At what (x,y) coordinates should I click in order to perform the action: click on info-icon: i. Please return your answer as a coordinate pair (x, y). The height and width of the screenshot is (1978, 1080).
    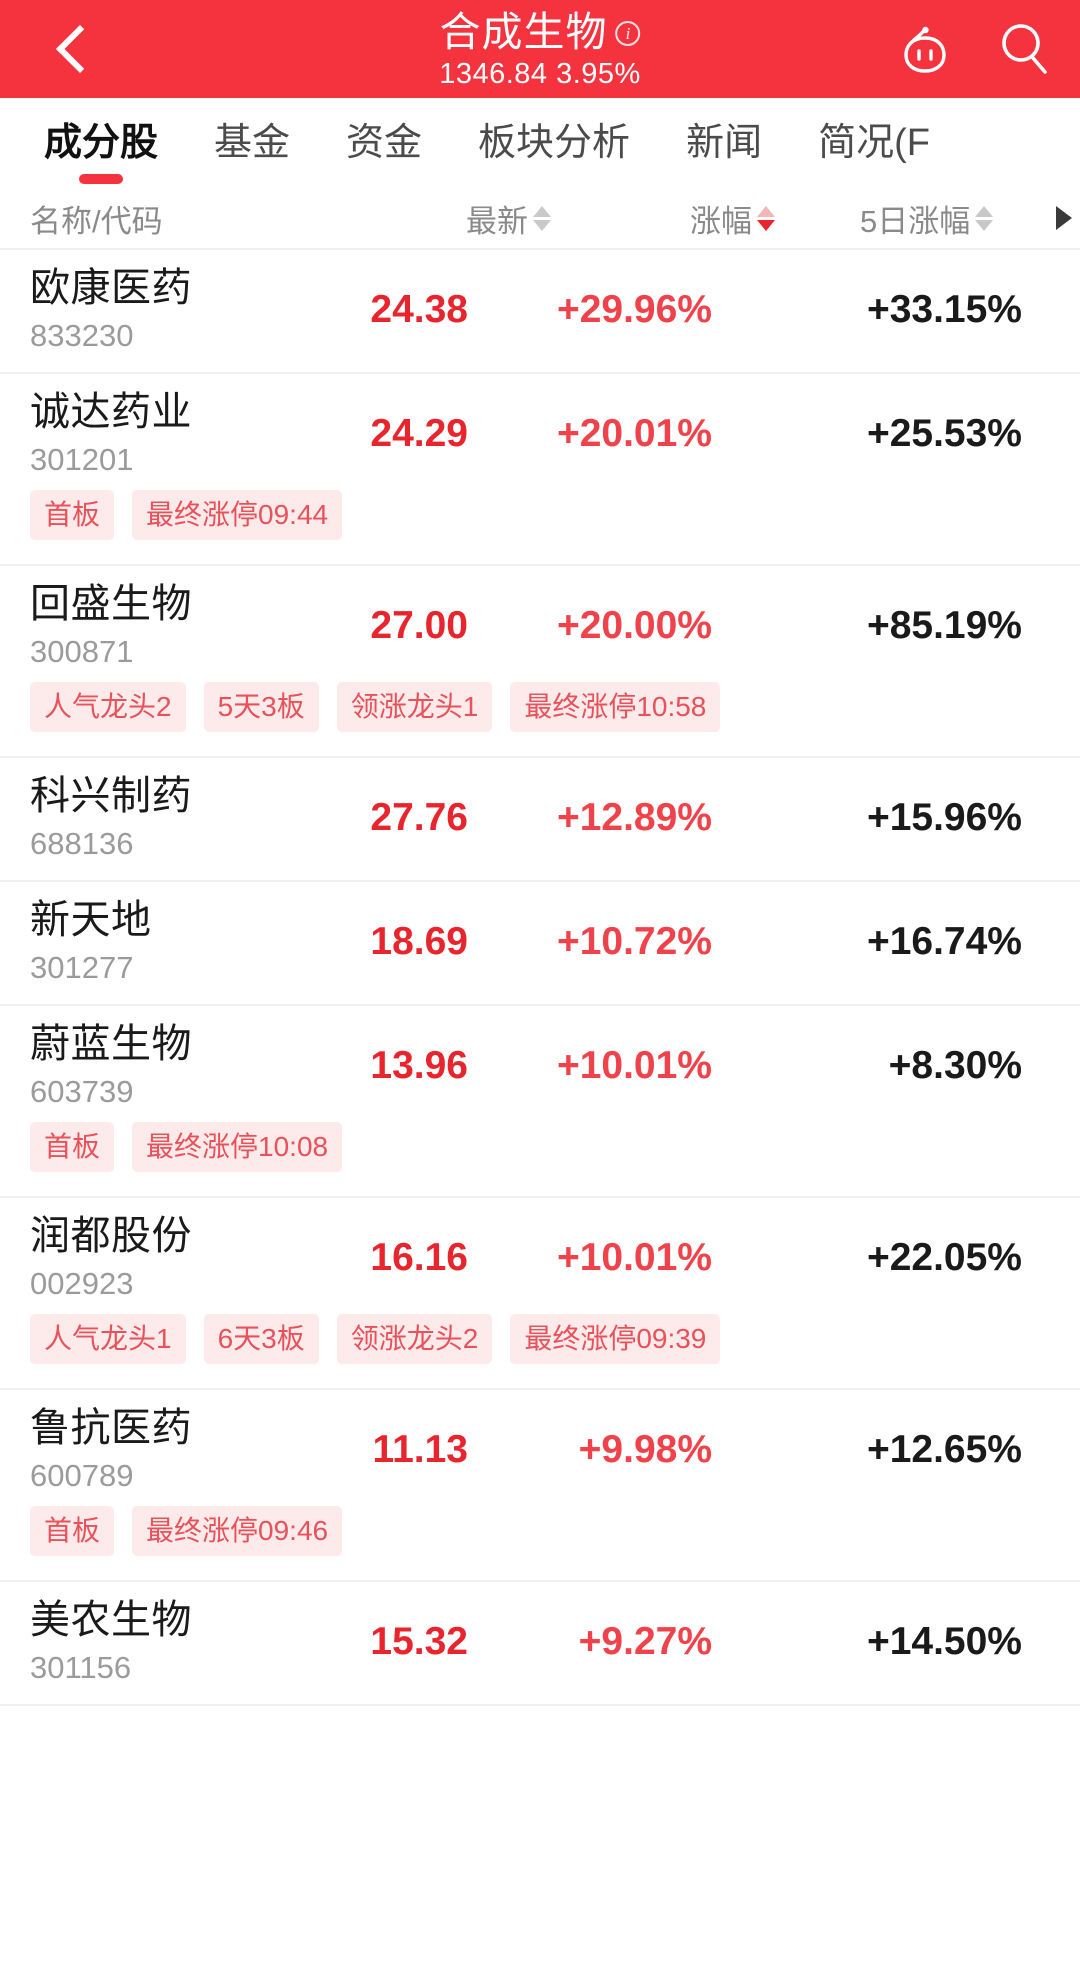
    Looking at the image, I should click on (628, 33).